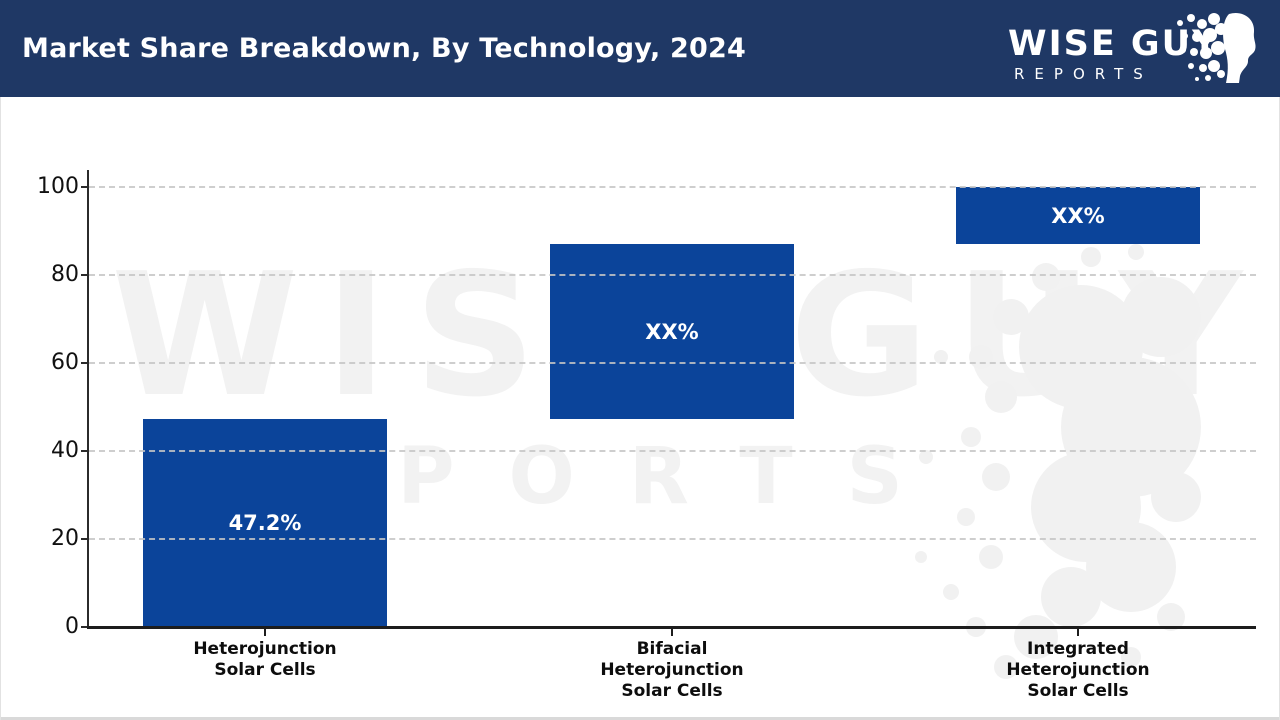 This screenshot has width=1280, height=720. I want to click on bar-1: 47.2%, so click(265, 523).